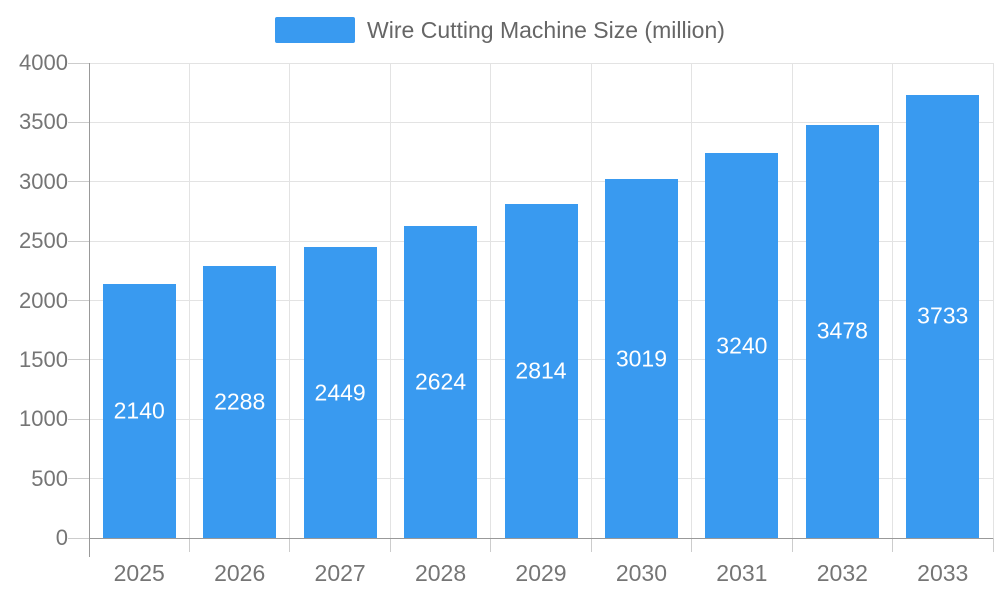  What do you see at coordinates (943, 573) in the screenshot?
I see `x-tick-label: 2033` at bounding box center [943, 573].